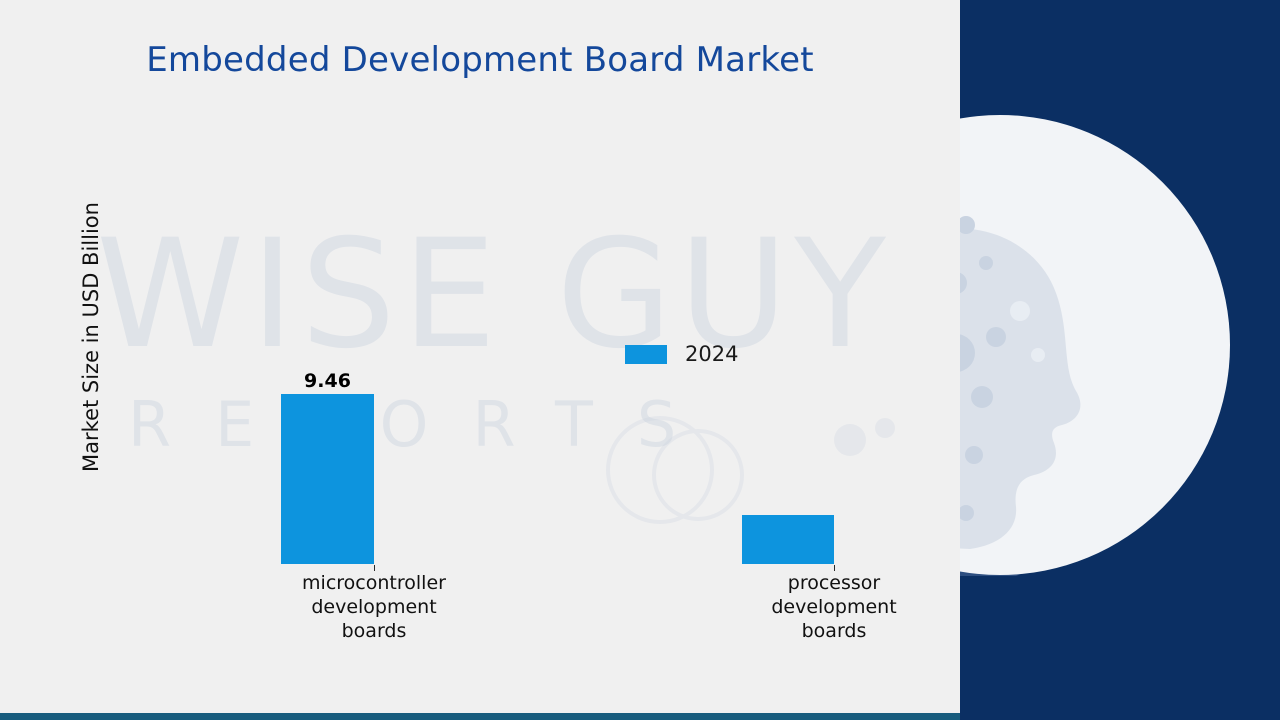 The width and height of the screenshot is (1280, 720). Describe the element at coordinates (834, 583) in the screenshot. I see `category-label-line: processor` at that location.